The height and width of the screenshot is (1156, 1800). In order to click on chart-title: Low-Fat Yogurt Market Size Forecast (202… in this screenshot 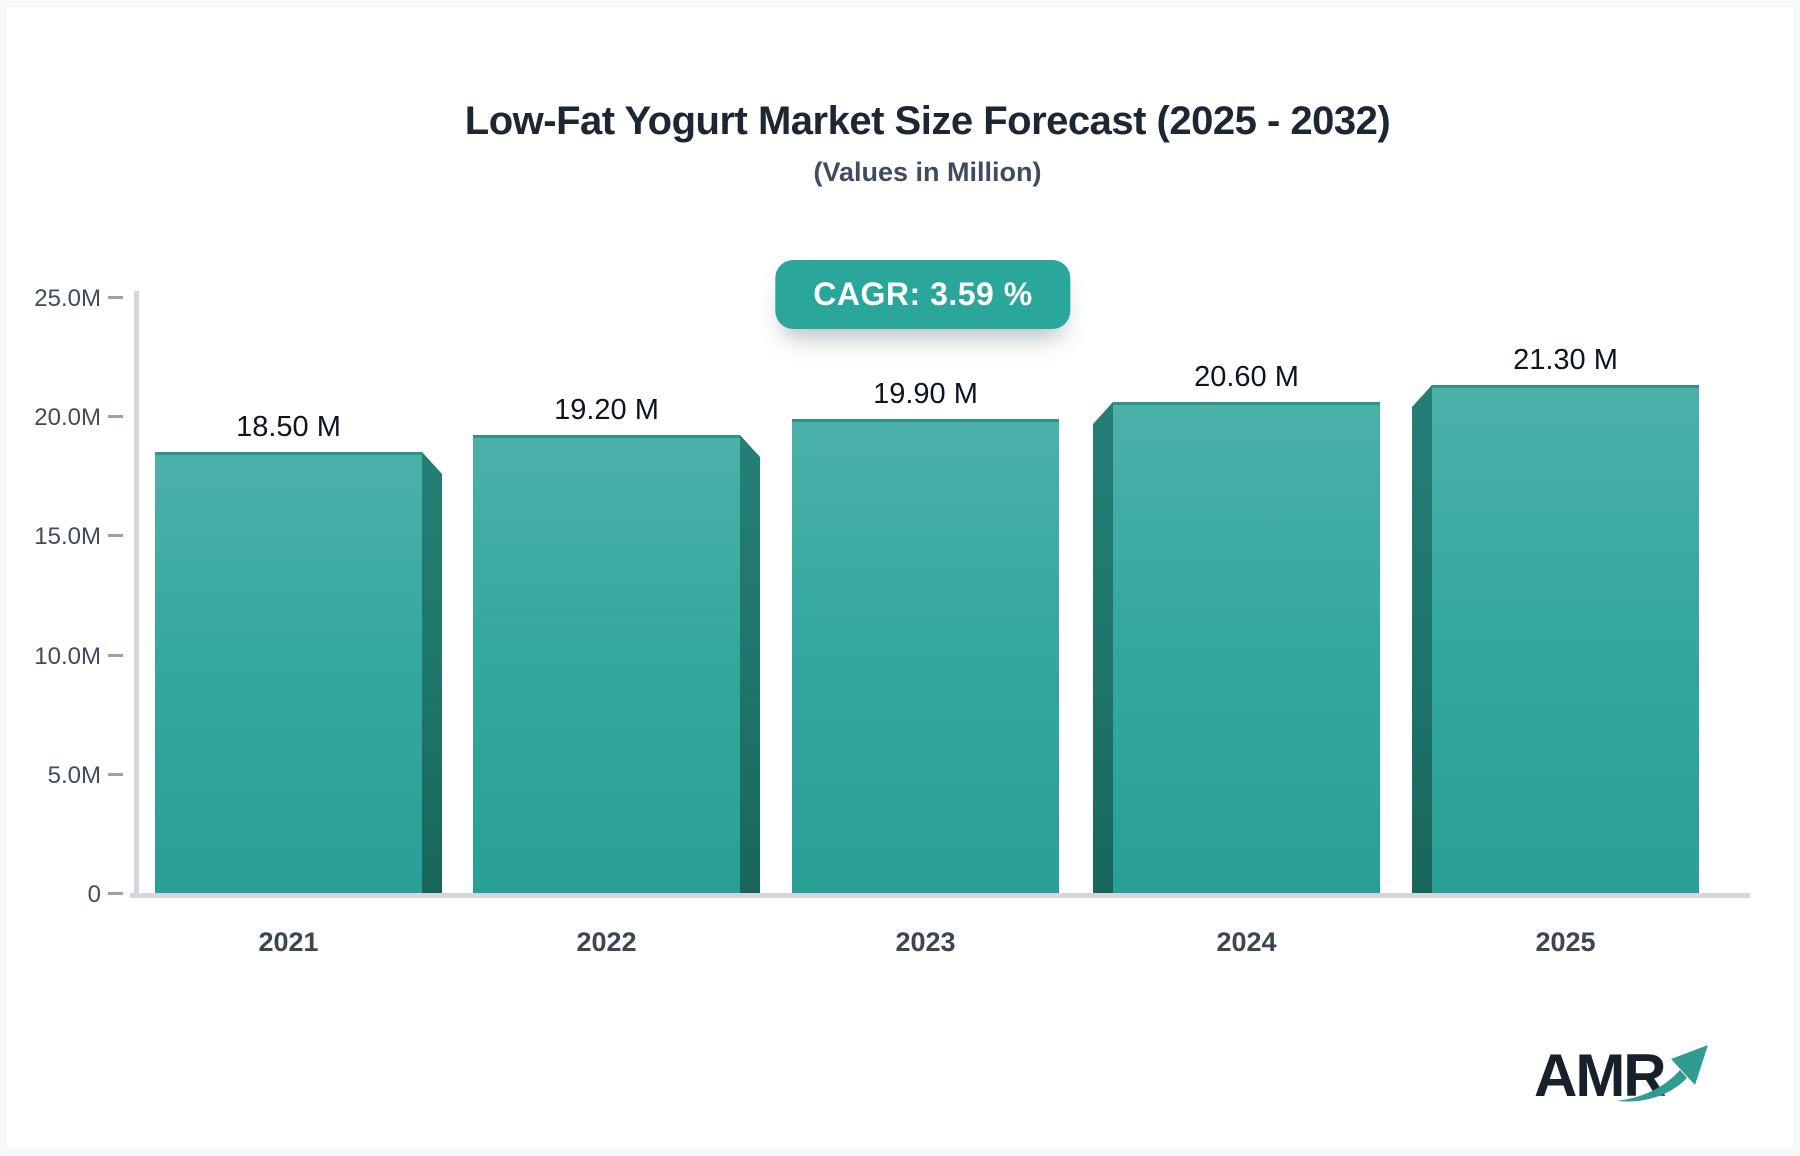, I will do `click(927, 121)`.